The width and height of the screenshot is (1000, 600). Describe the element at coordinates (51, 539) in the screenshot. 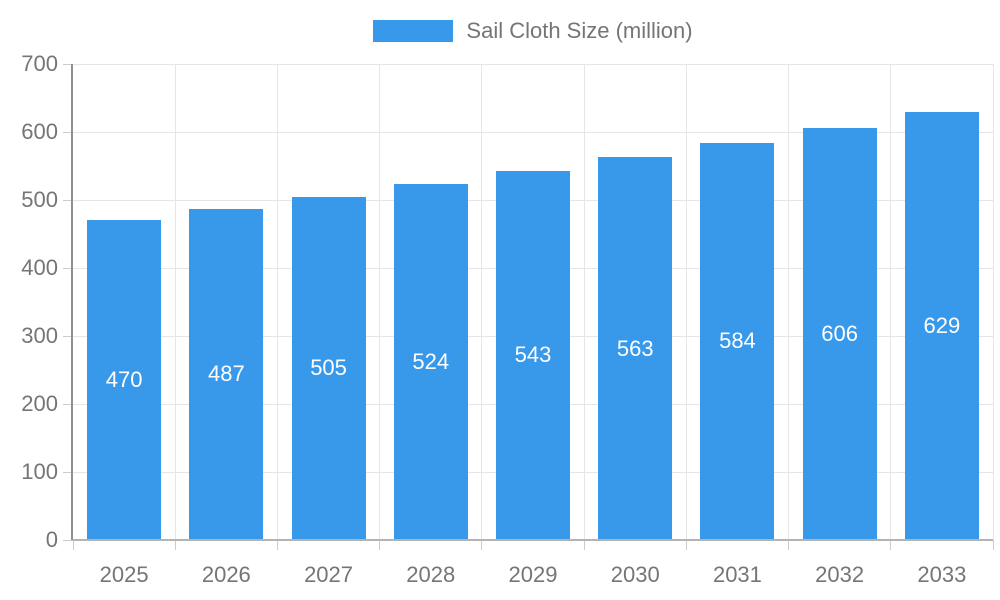

I see `y-axis-tick-label: 0` at that location.